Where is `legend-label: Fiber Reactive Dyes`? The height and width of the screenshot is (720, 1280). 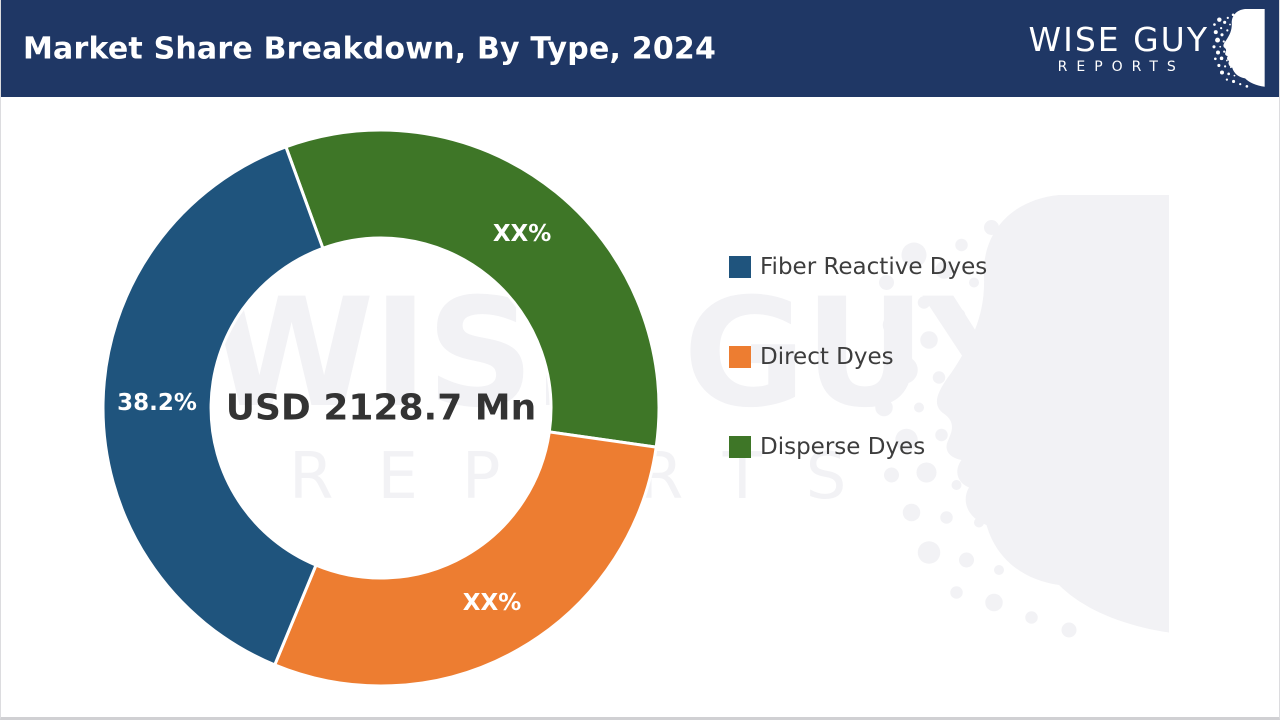
legend-label: Fiber Reactive Dyes is located at coordinates (874, 267).